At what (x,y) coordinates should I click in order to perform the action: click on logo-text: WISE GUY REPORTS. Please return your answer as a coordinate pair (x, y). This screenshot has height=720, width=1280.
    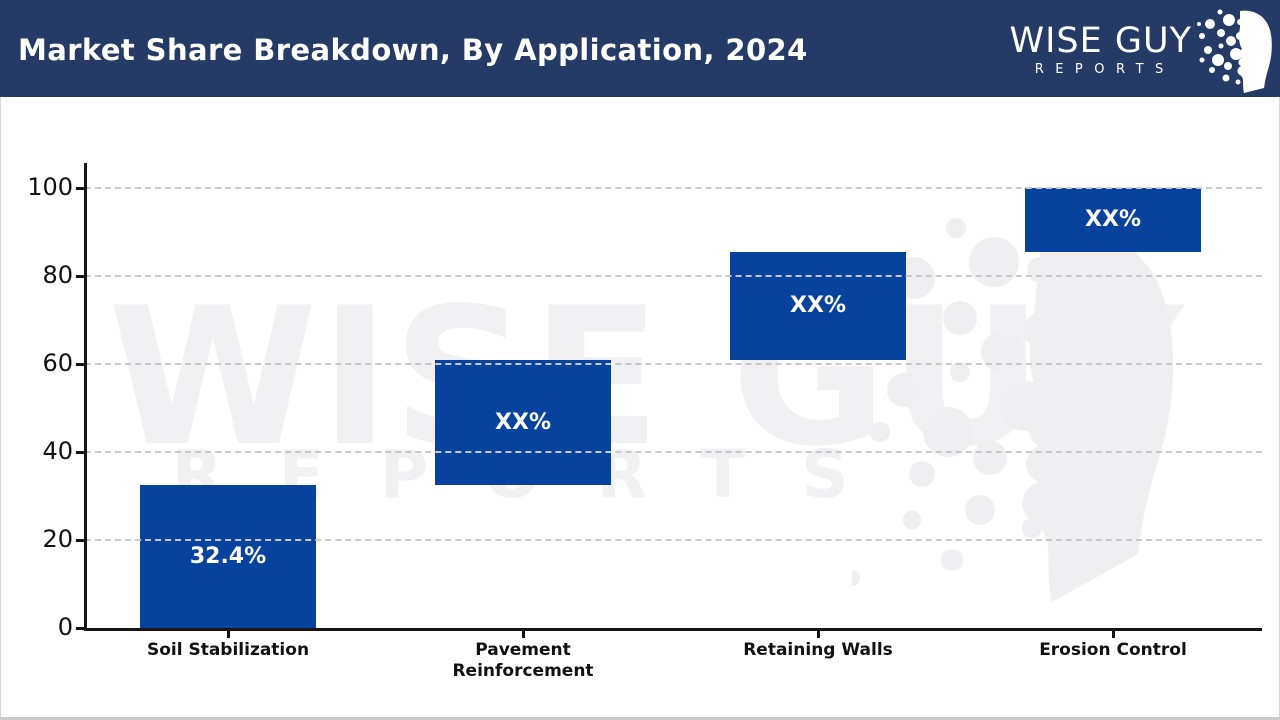
    Looking at the image, I should click on (1100, 49).